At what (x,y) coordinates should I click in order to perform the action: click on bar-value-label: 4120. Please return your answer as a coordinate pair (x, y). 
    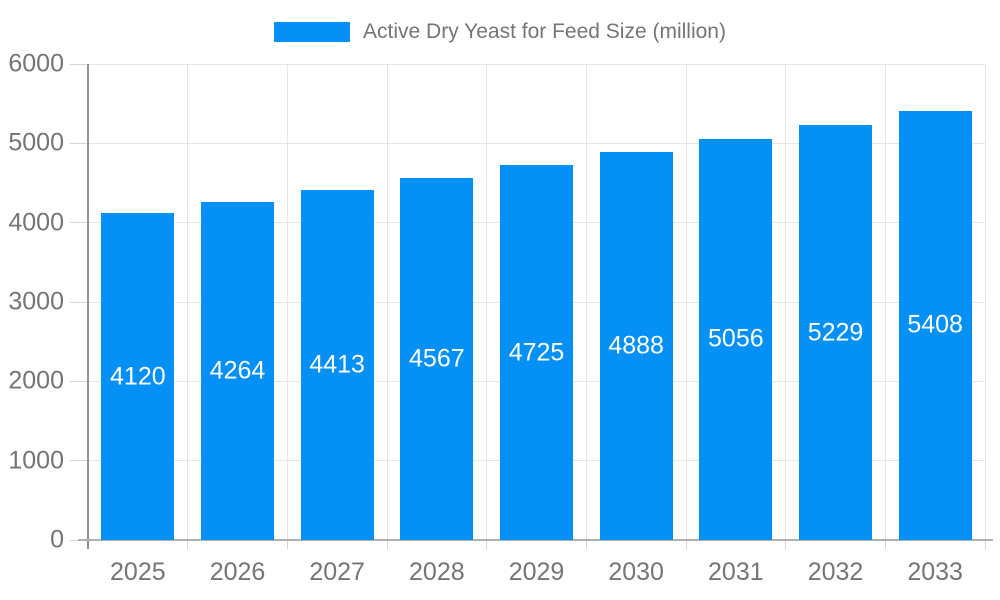
    Looking at the image, I should click on (138, 376).